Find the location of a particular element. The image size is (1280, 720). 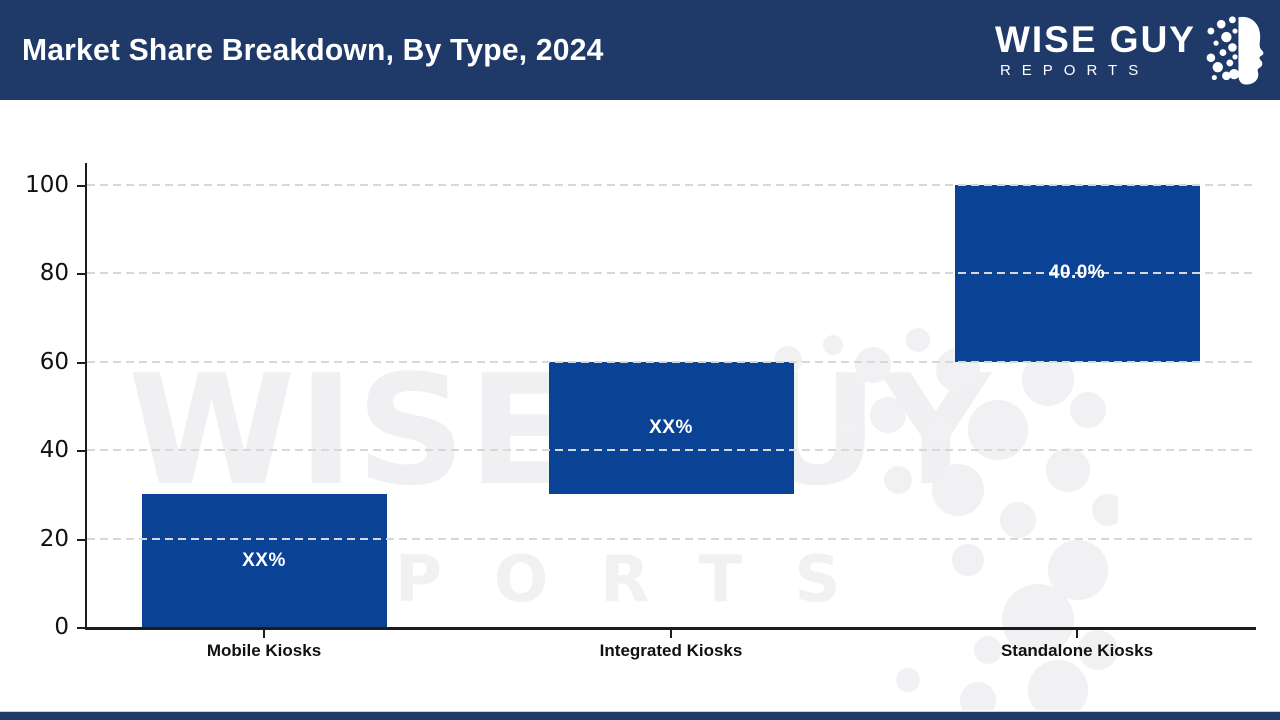

footer-band is located at coordinates (640, 715).